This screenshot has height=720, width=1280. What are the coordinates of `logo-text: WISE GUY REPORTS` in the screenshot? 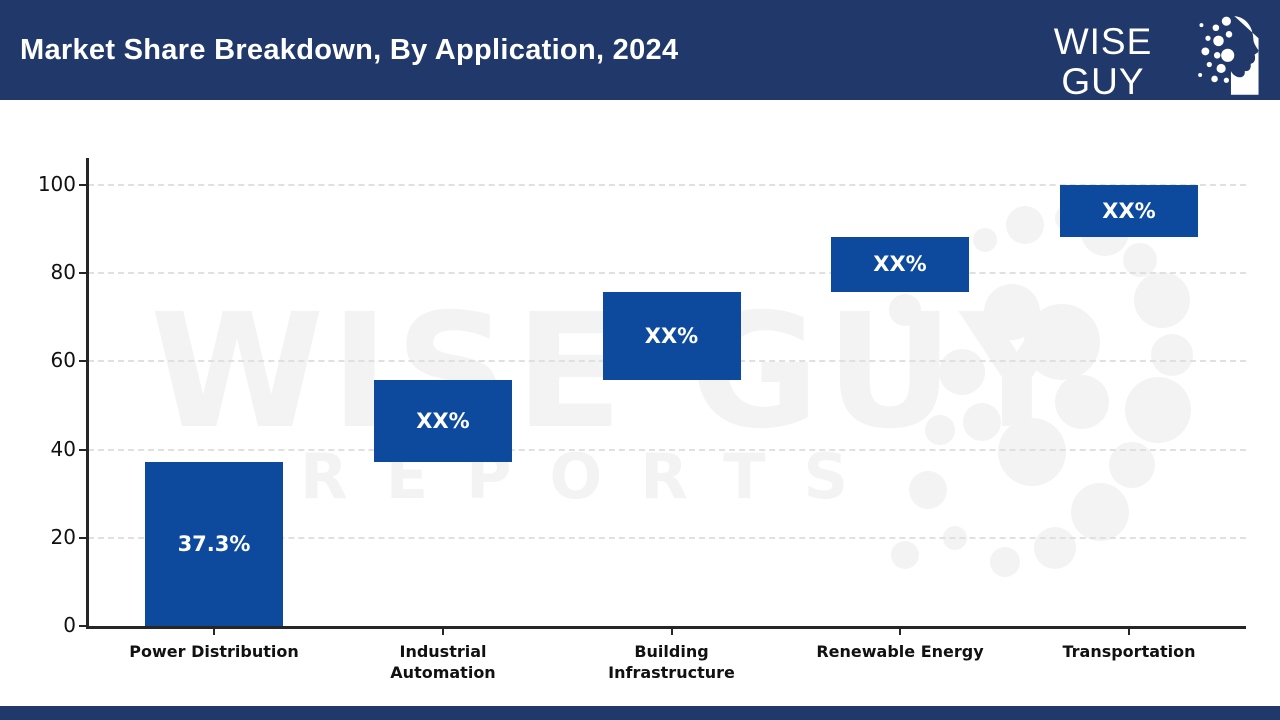 It's located at (1103, 70).